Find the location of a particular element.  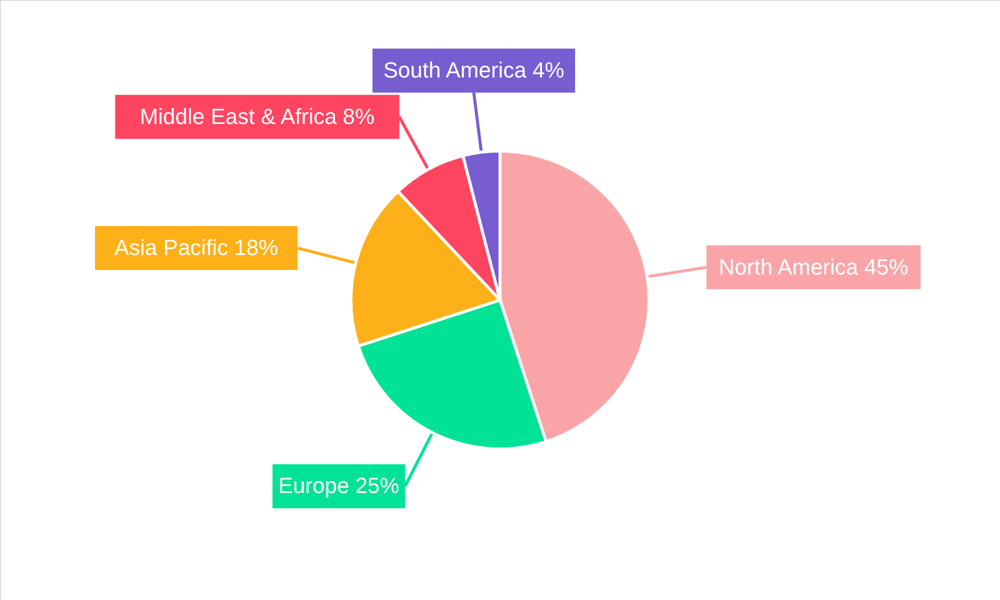

slice-label: Middle East & Africa 8% is located at coordinates (257, 116).